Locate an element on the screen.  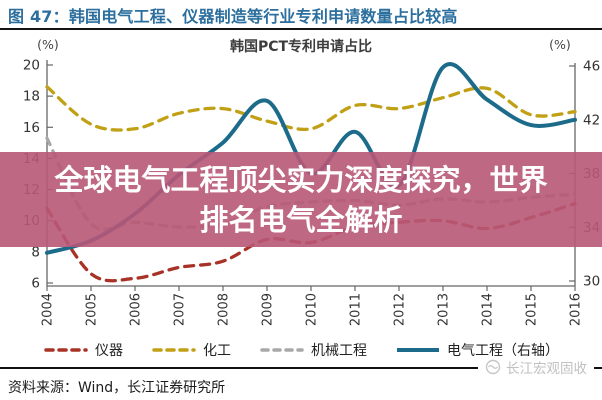
legend-item-mechanical: 机械工程 is located at coordinates (313, 350).